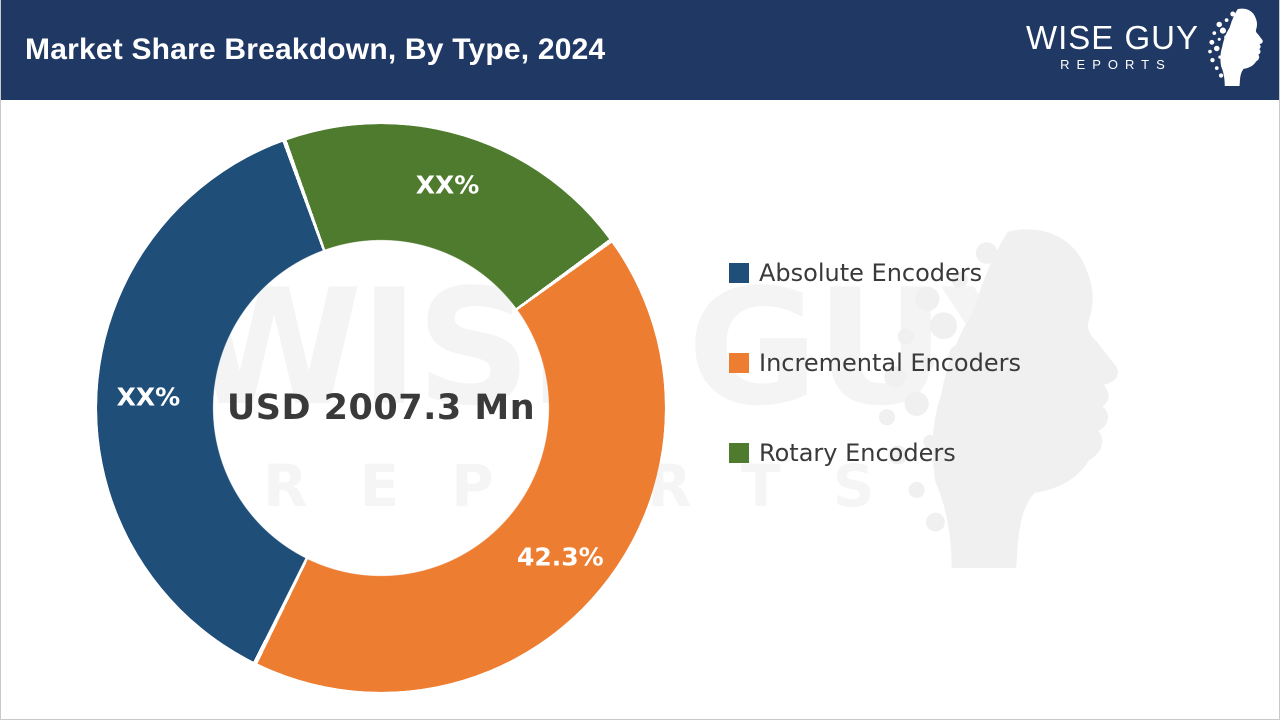 Image resolution: width=1280 pixels, height=720 pixels. I want to click on logo-face-icon, so click(1235, 47).